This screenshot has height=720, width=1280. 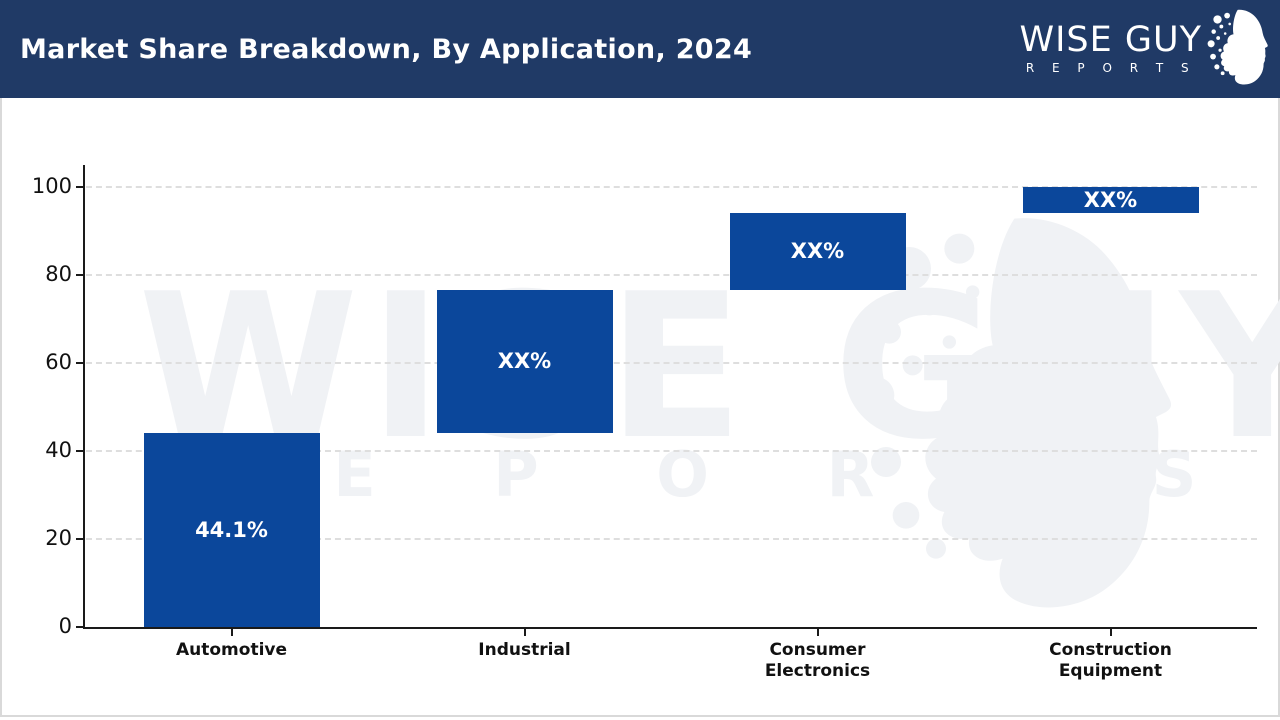 I want to click on x-axis-spine, so click(x=670, y=628).